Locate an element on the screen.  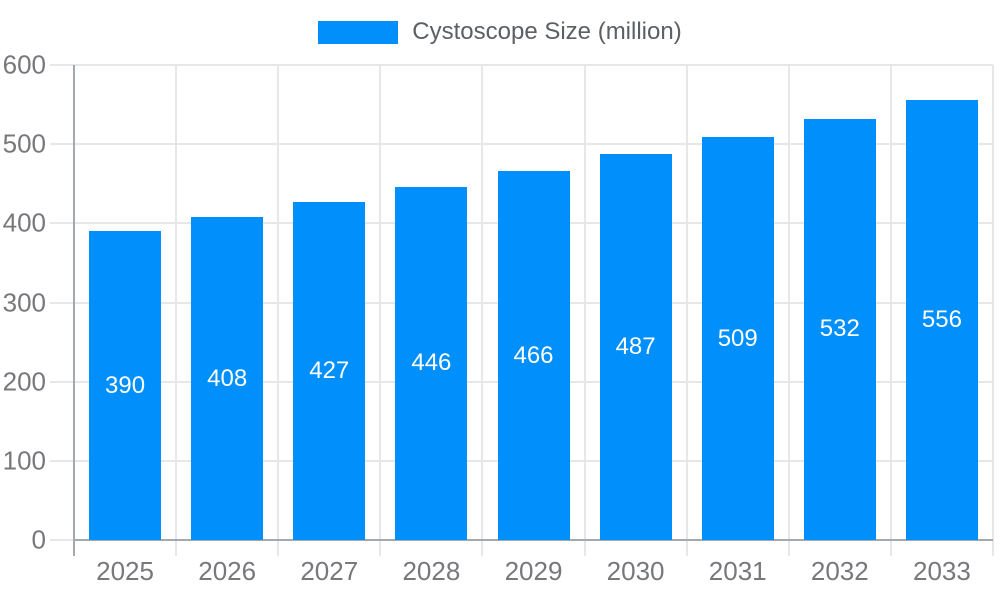
x-axis-label: 2032 is located at coordinates (839, 571).